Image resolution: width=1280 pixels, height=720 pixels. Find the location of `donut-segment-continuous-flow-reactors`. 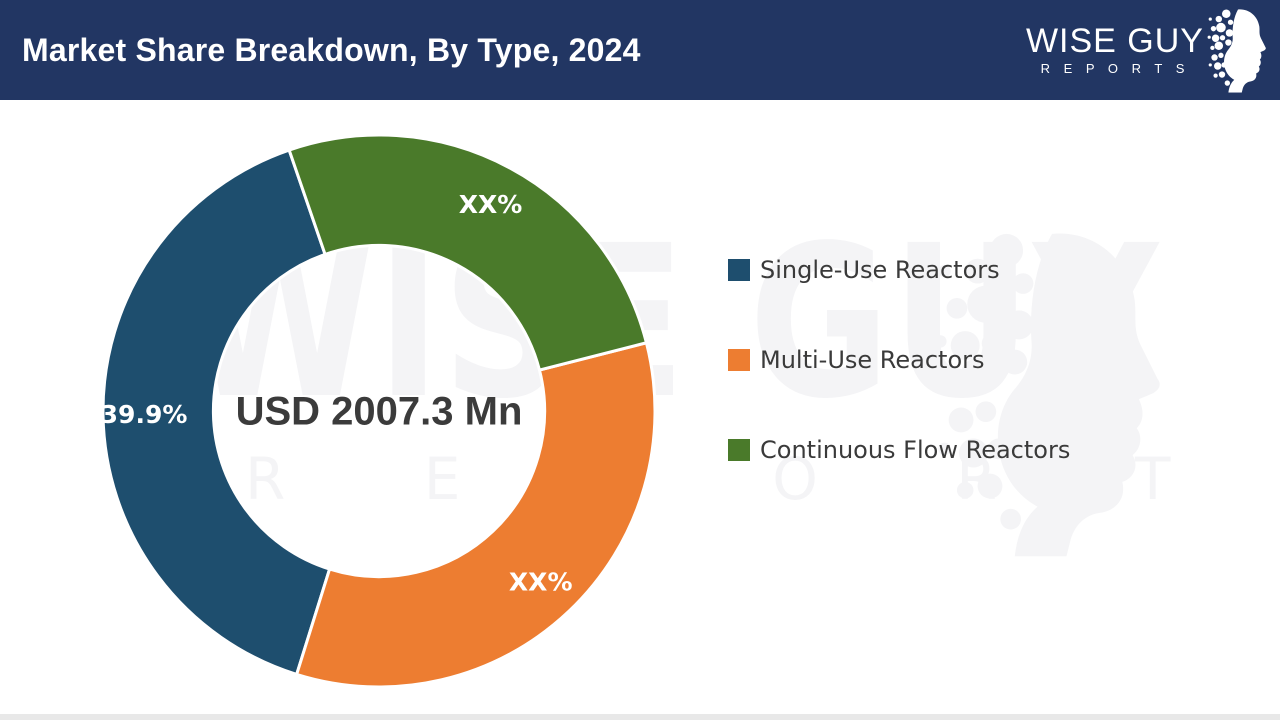

donut-segment-continuous-flow-reactors is located at coordinates (467, 252).